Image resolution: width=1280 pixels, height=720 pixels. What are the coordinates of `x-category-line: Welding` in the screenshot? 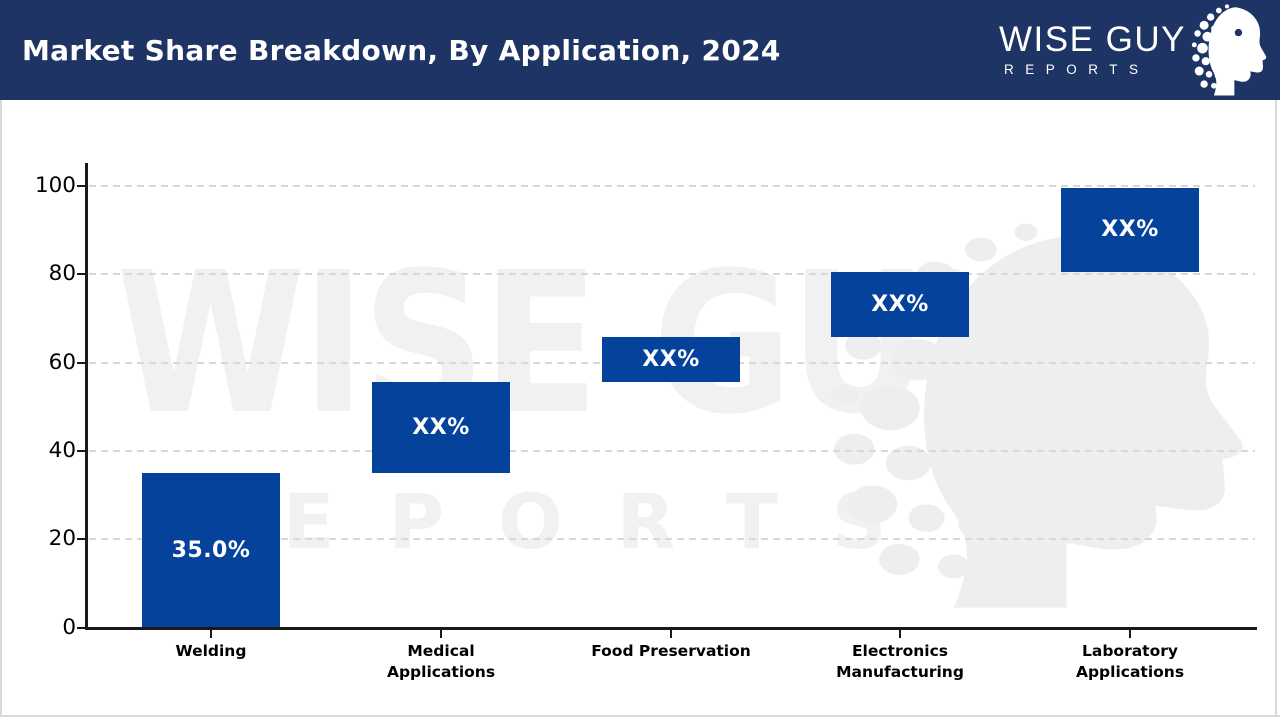 It's located at (211, 651).